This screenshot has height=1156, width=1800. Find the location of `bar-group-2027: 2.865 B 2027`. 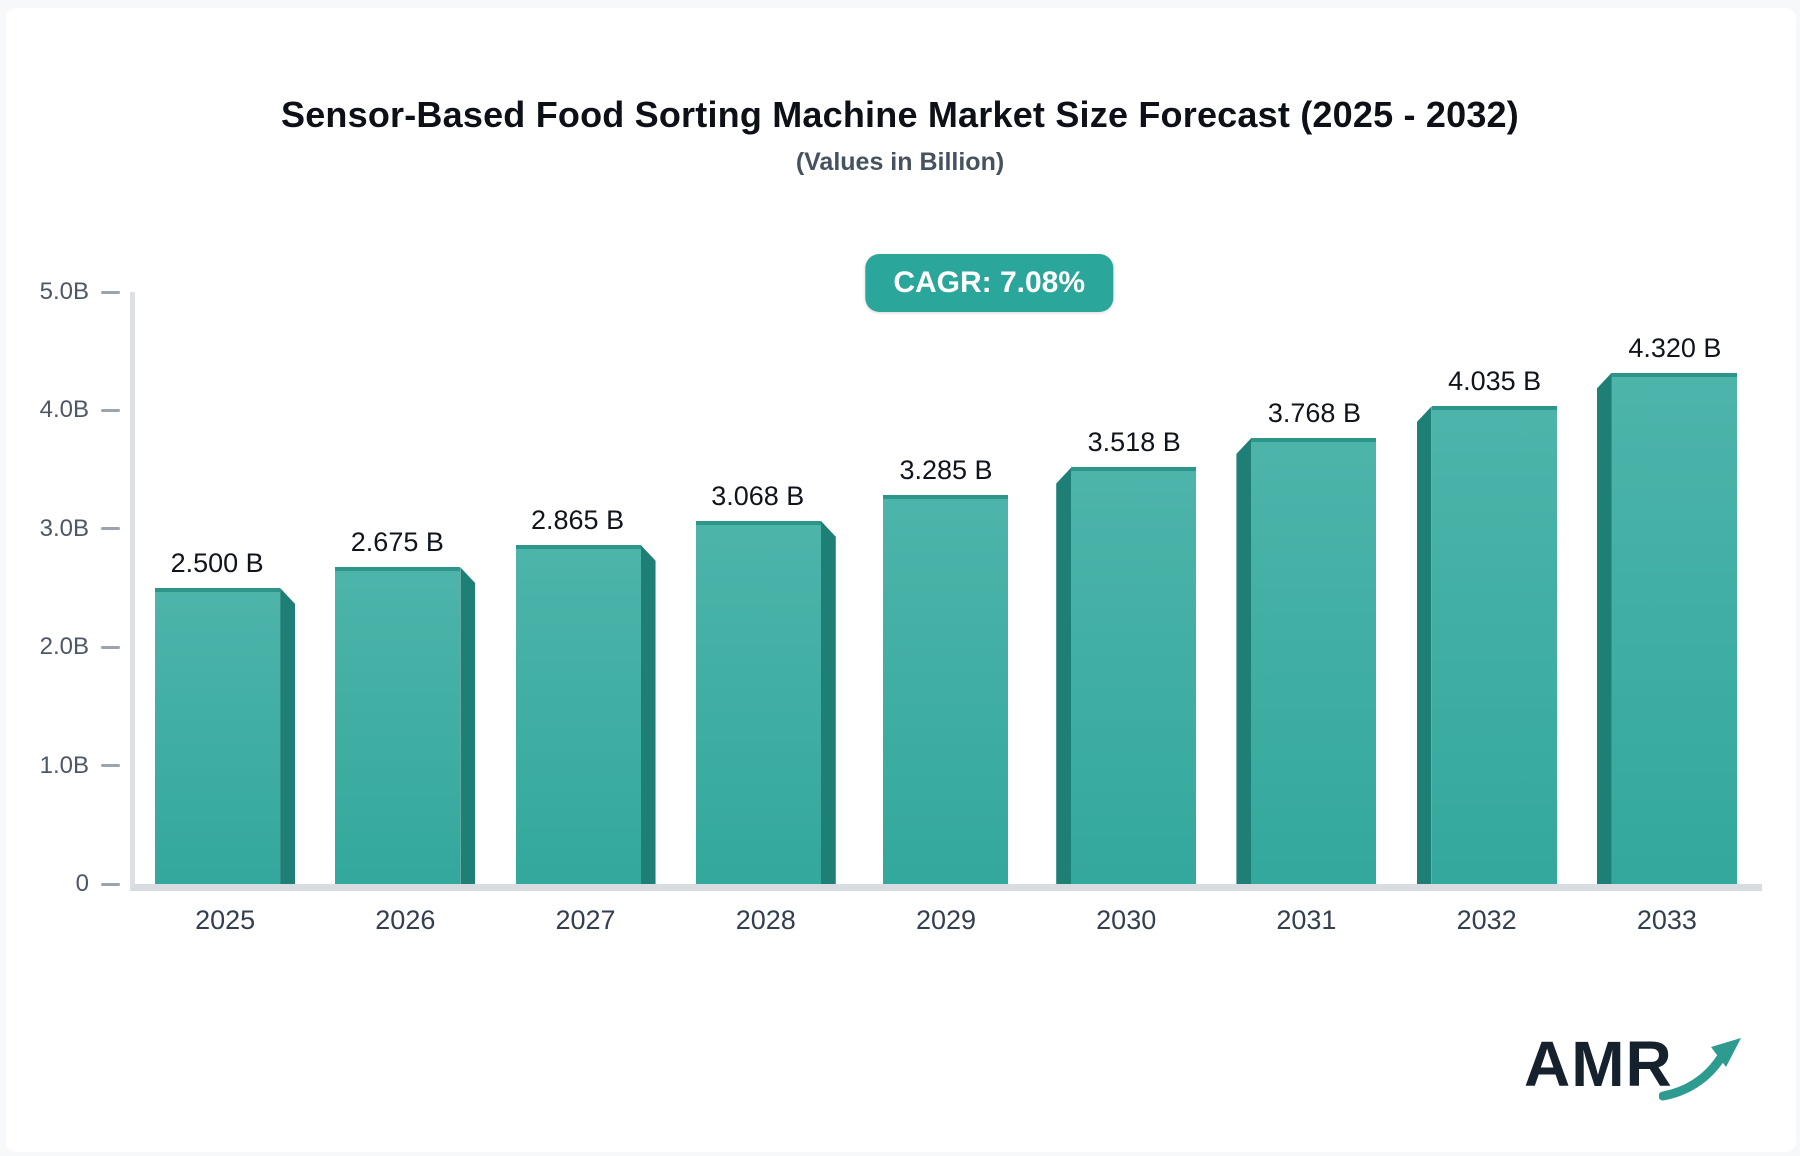

bar-group-2027: 2.865 B 2027 is located at coordinates (585, 613).